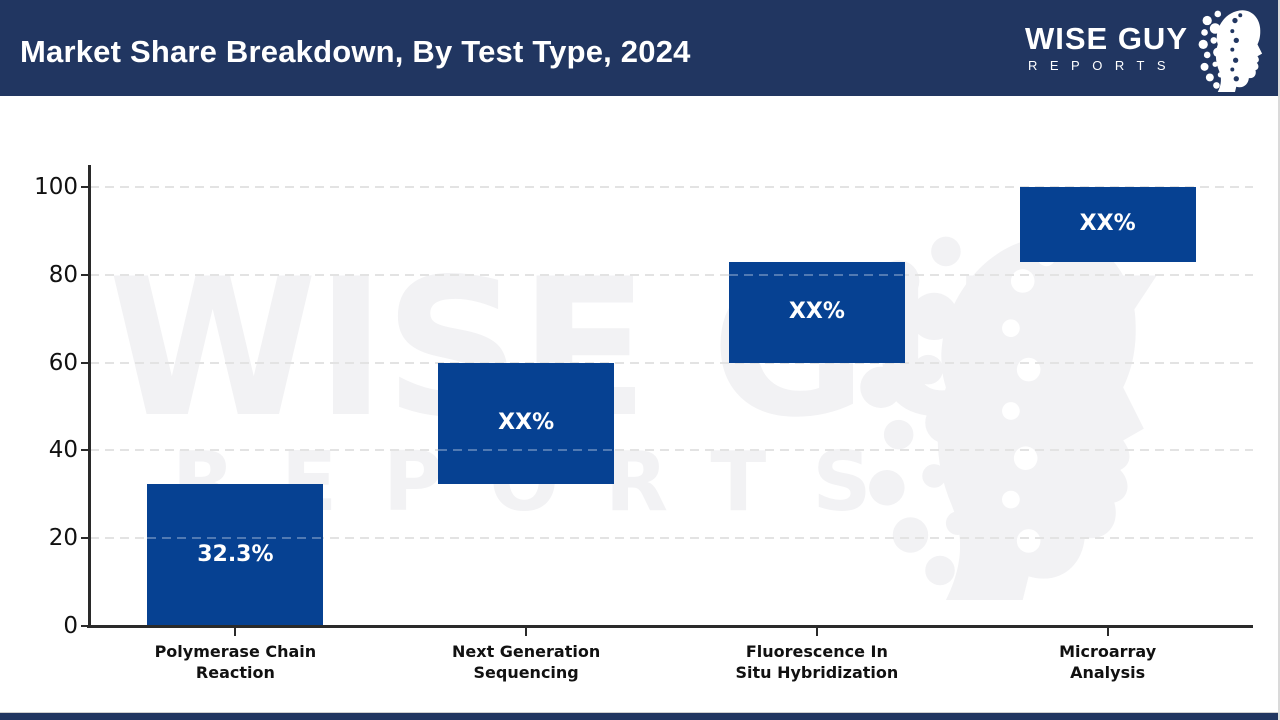 This screenshot has width=1280, height=720. Describe the element at coordinates (817, 672) in the screenshot. I see `x-category-line: Situ Hybridization` at that location.